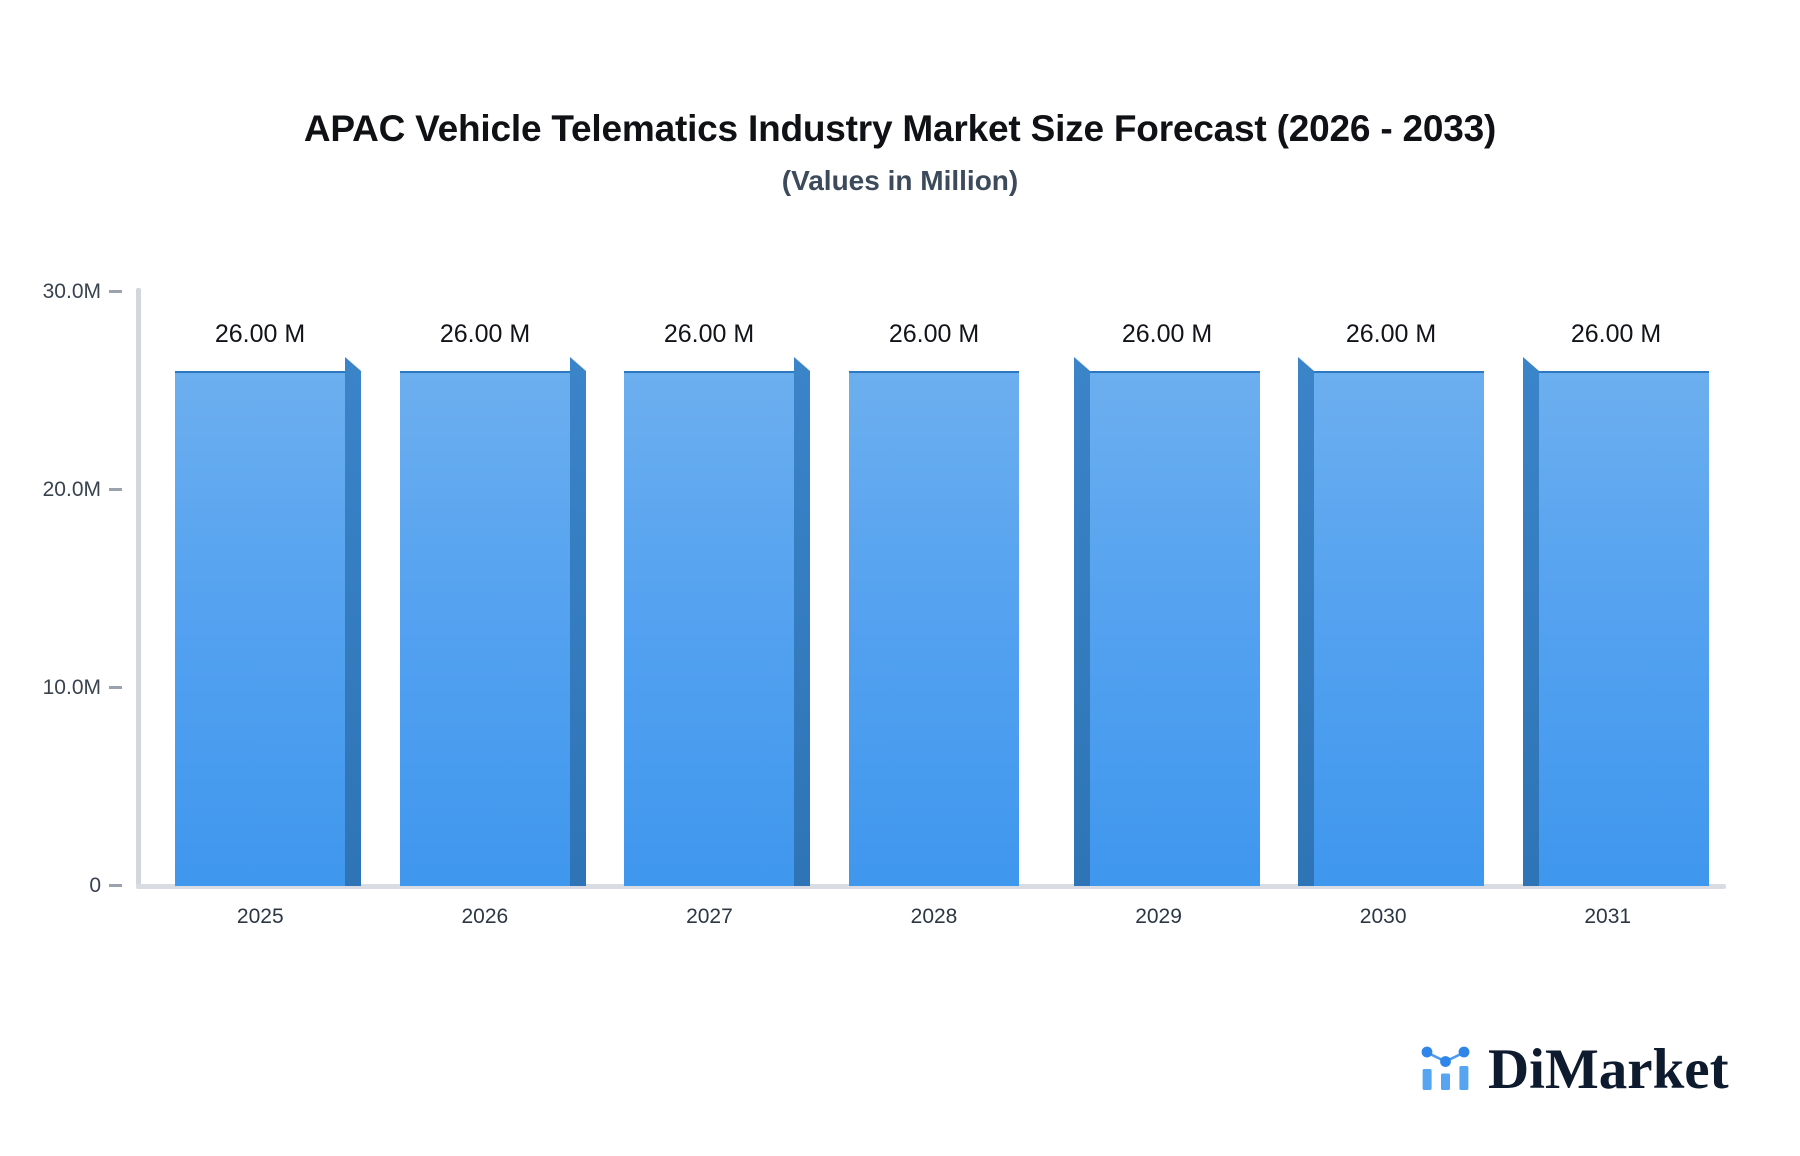 Image resolution: width=1800 pixels, height=1156 pixels. Describe the element at coordinates (485, 916) in the screenshot. I see `x-axis-tick-label: 2026` at that location.